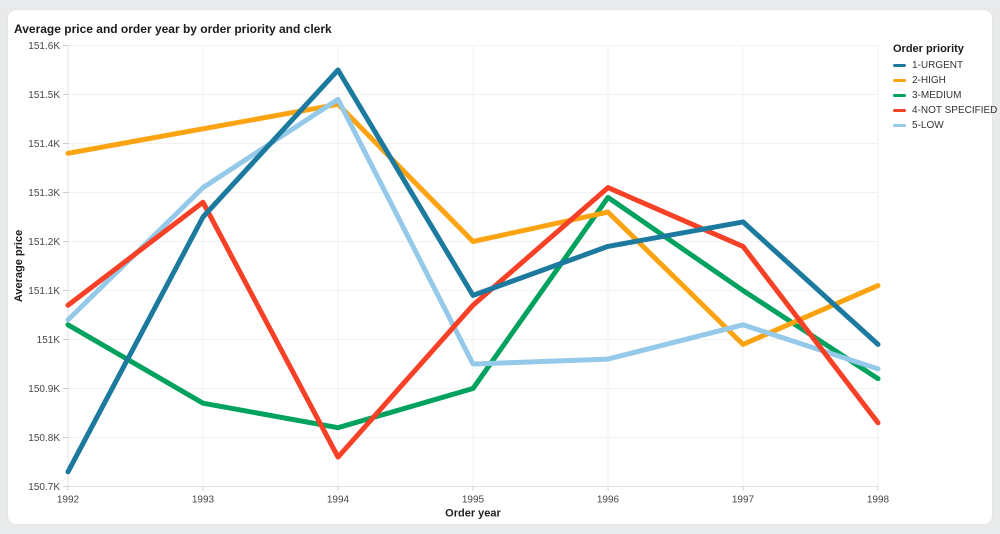 The height and width of the screenshot is (534, 1000). Describe the element at coordinates (19, 266) in the screenshot. I see `y-axis-title: Average price` at that location.